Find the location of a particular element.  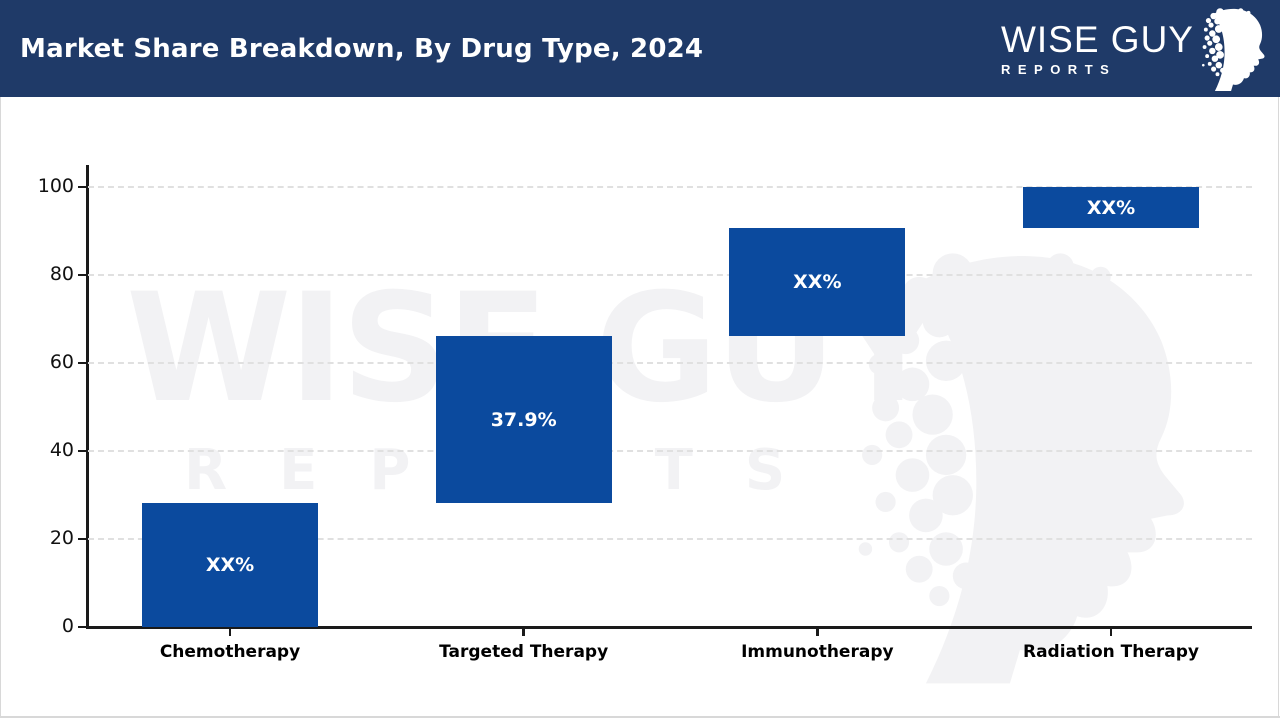

frame-bottom-border is located at coordinates (640, 717).